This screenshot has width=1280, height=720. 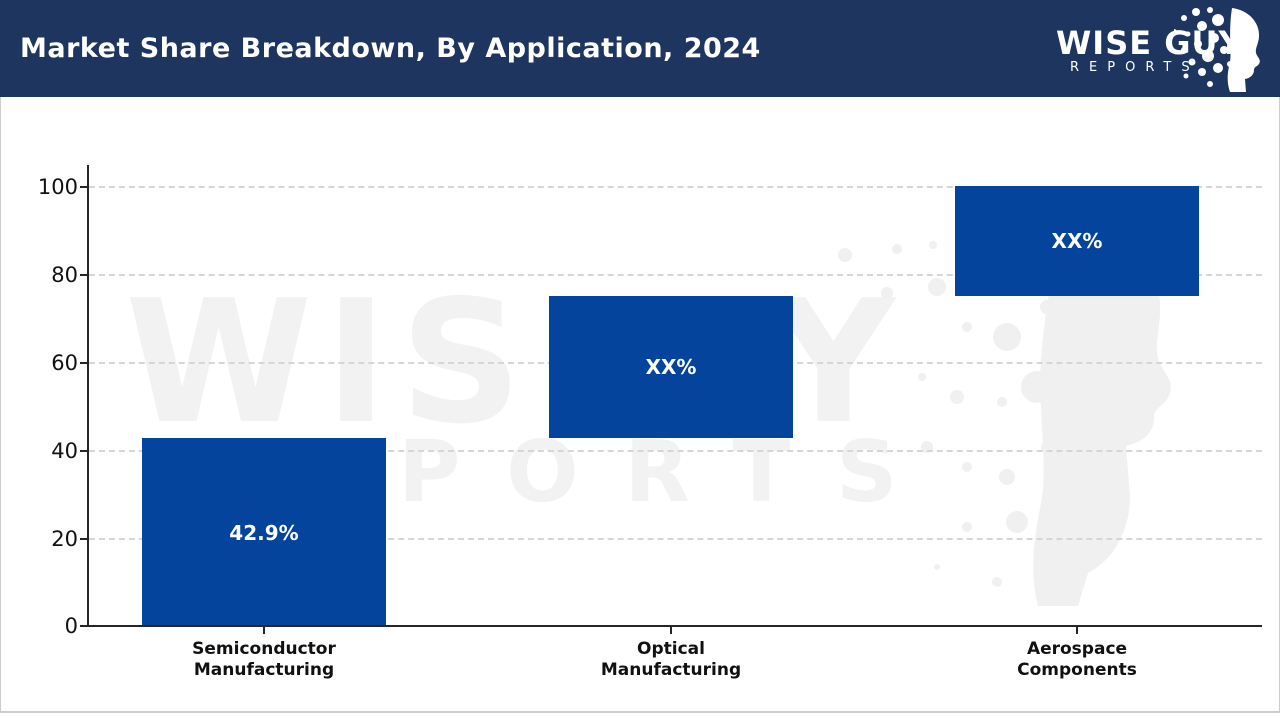 What do you see at coordinates (64, 363) in the screenshot?
I see `y-tick-label-60: 60` at bounding box center [64, 363].